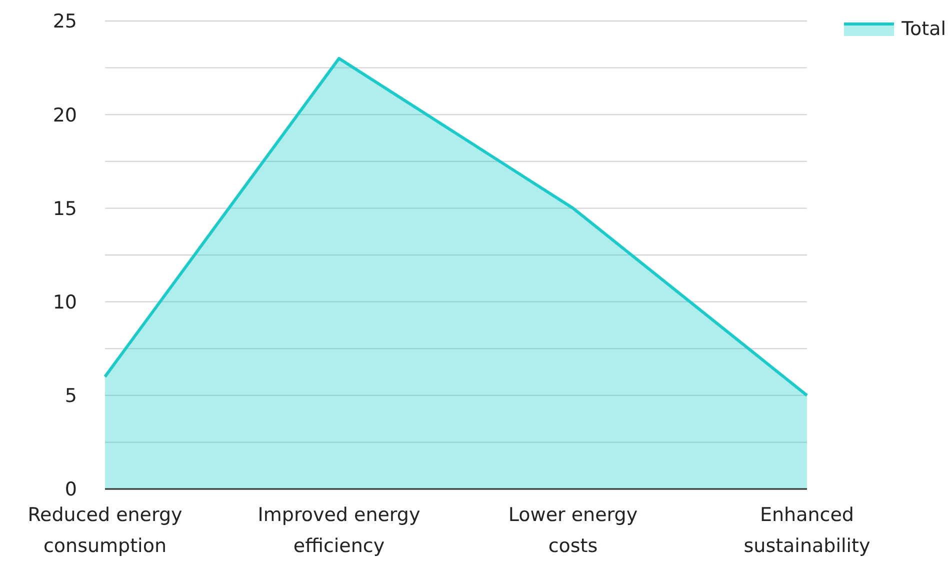 Image resolution: width=948 pixels, height=563 pixels. Describe the element at coordinates (64, 303) in the screenshot. I see `y-tick-label: 10` at that location.